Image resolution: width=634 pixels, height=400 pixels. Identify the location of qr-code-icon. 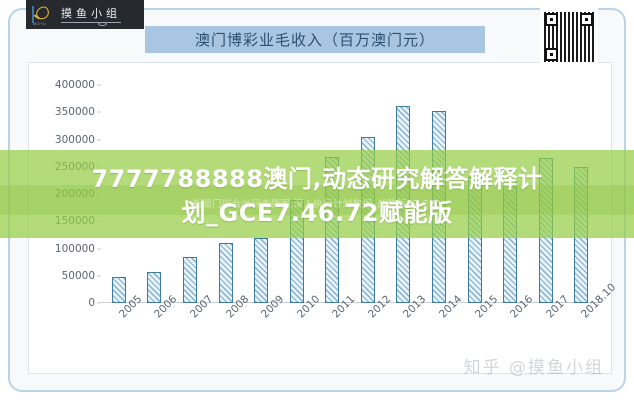
(569, 37).